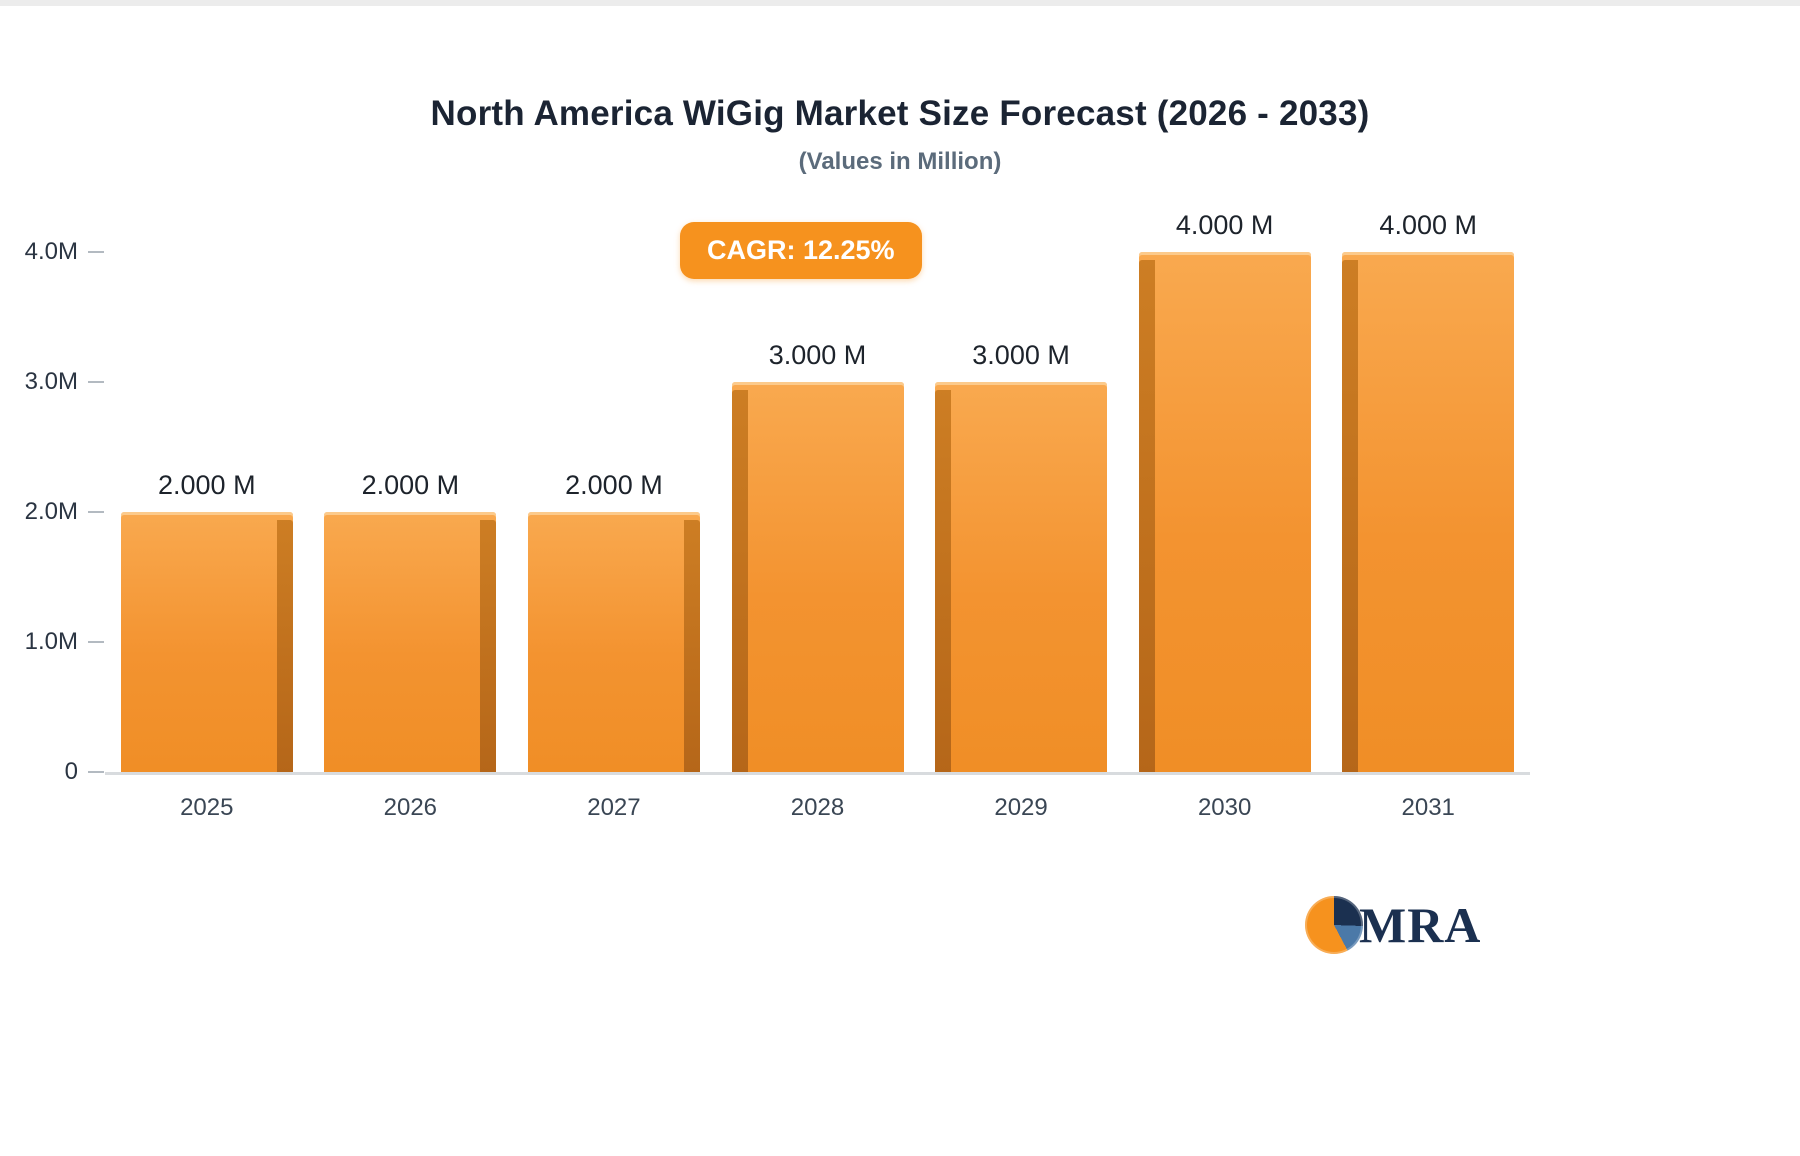  Describe the element at coordinates (900, 3) in the screenshot. I see `window-top-edge` at that location.